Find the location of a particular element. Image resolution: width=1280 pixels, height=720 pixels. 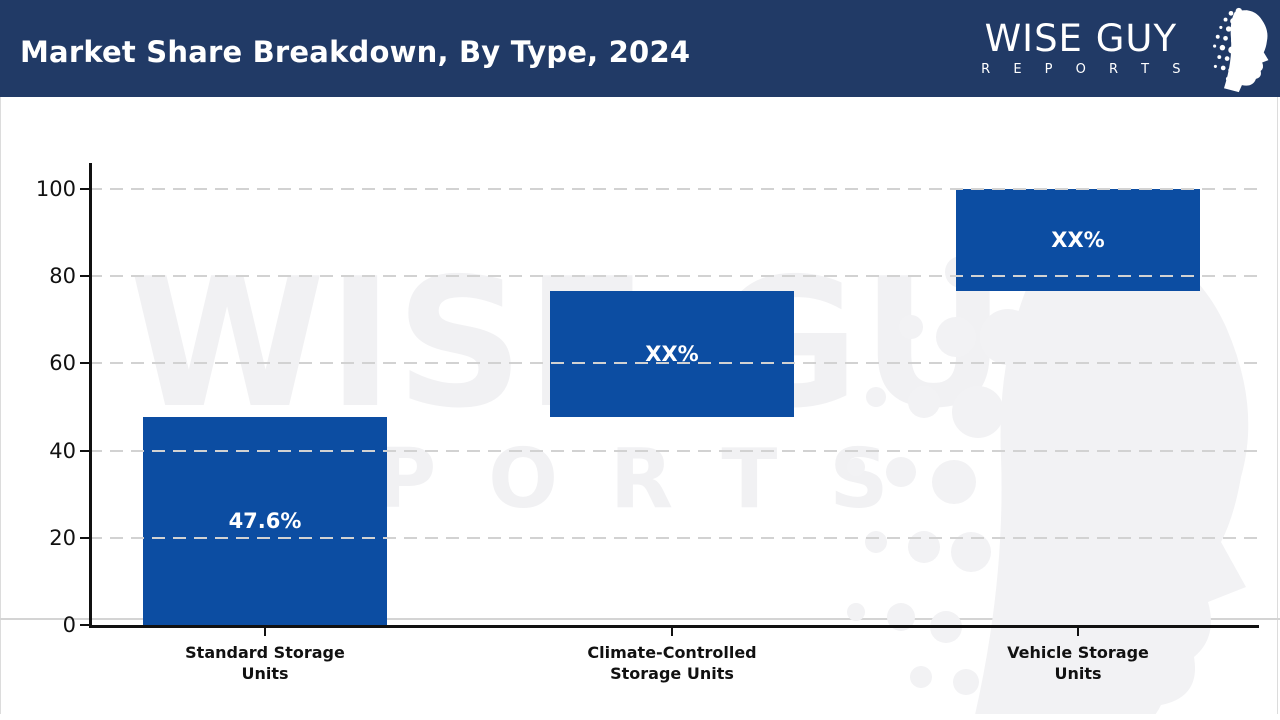

brand-name: WISE GUY is located at coordinates (1081, 38).